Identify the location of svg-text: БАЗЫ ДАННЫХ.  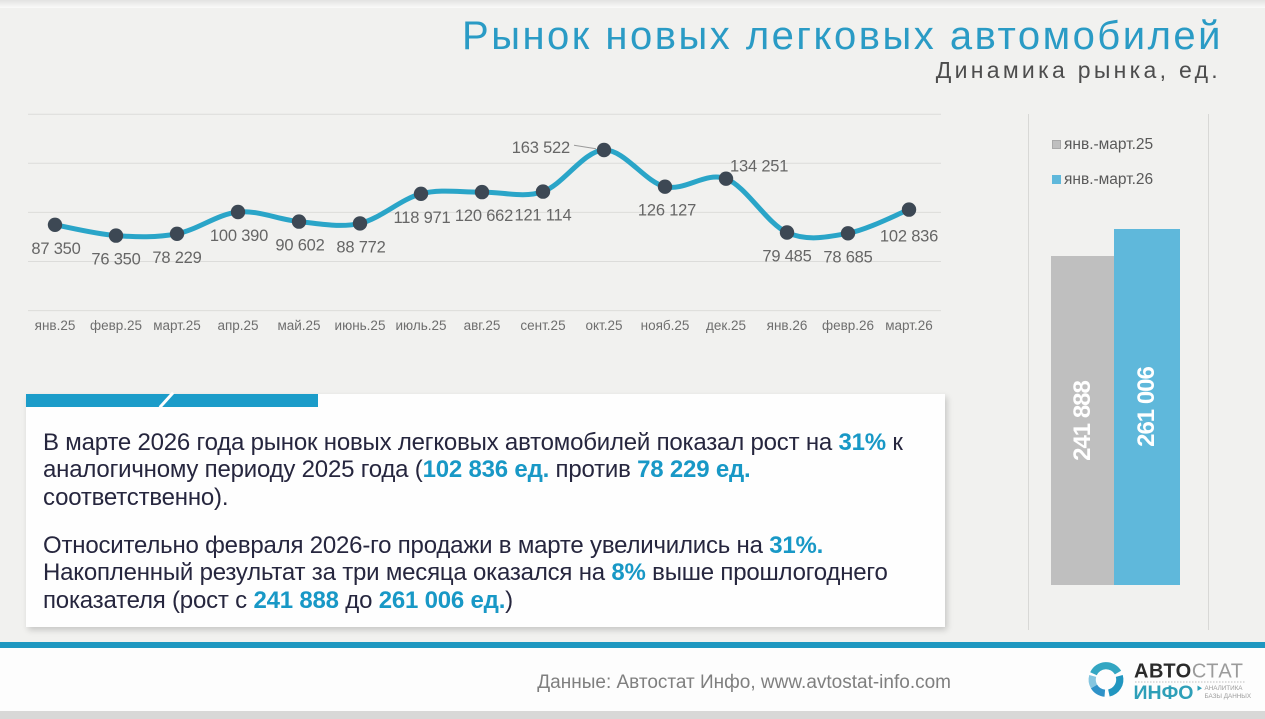
(1228, 696).